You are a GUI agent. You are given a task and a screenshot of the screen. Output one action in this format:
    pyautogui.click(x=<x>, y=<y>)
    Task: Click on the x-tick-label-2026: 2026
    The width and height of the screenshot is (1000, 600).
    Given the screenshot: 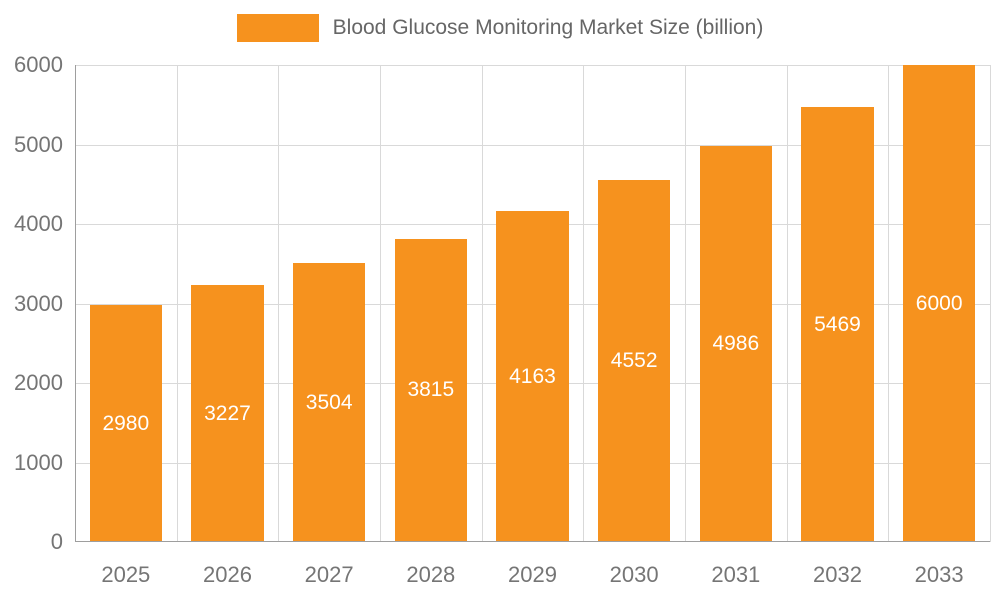 What is the action you would take?
    pyautogui.click(x=227, y=574)
    